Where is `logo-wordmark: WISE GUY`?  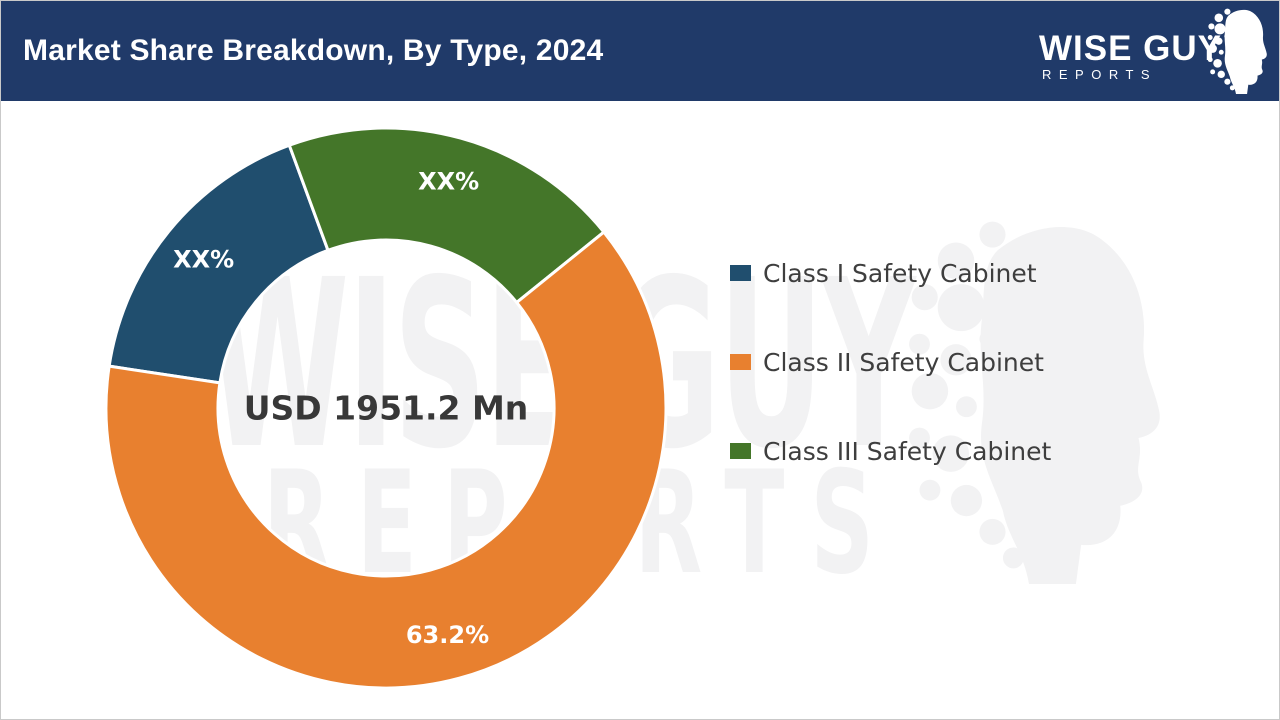 logo-wordmark: WISE GUY is located at coordinates (1131, 48).